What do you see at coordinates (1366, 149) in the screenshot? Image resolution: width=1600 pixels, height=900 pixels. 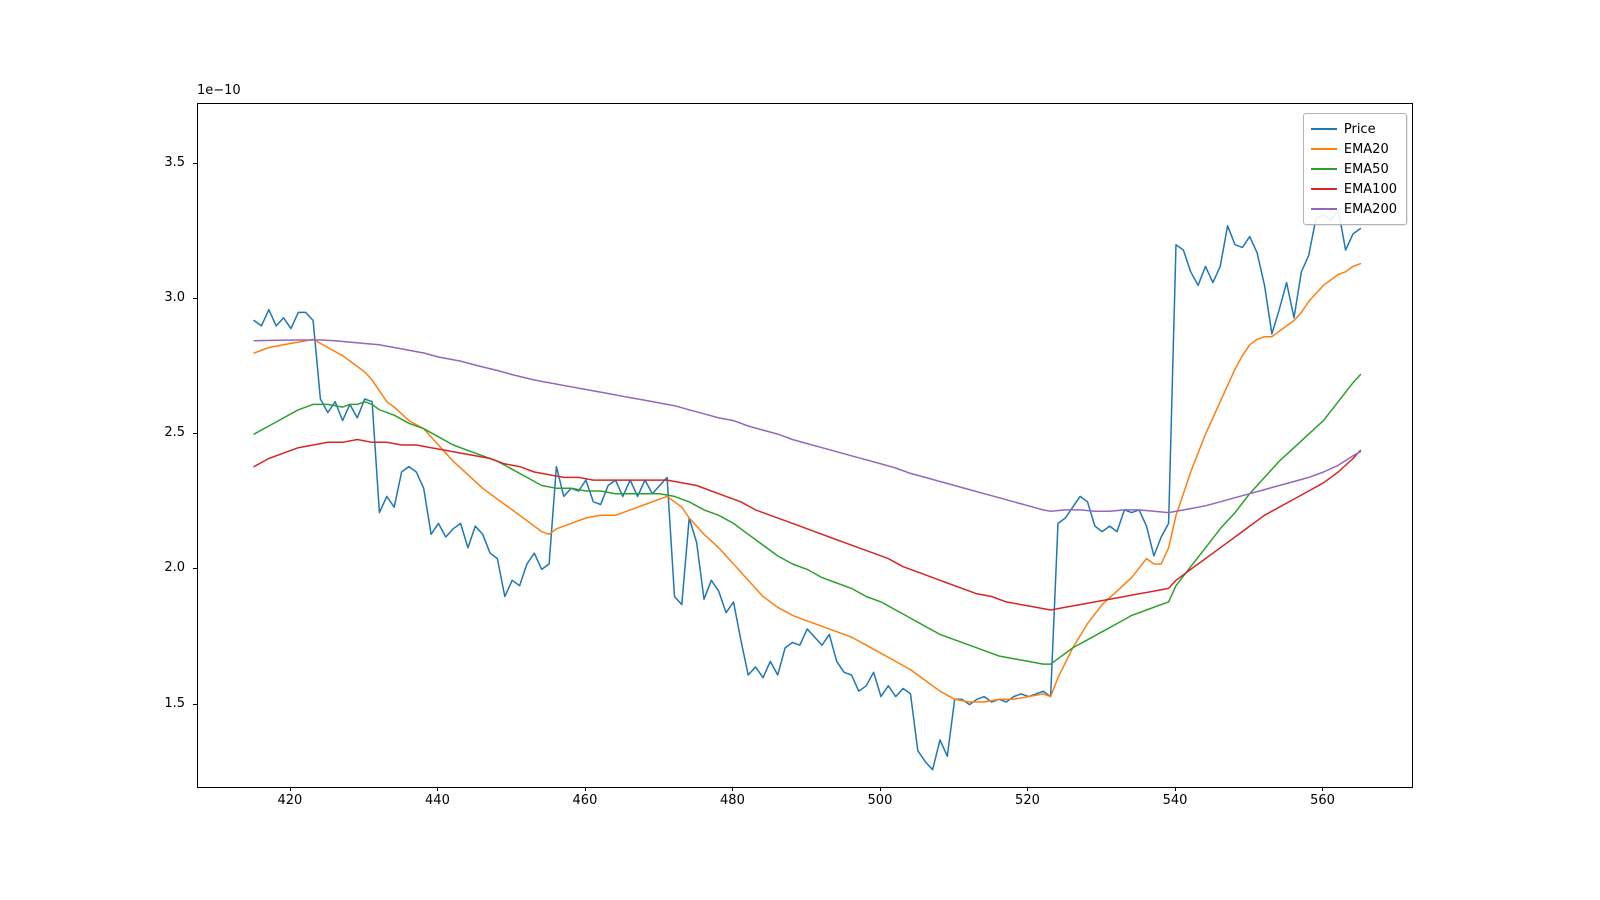 I see `legend-label: EMA20` at bounding box center [1366, 149].